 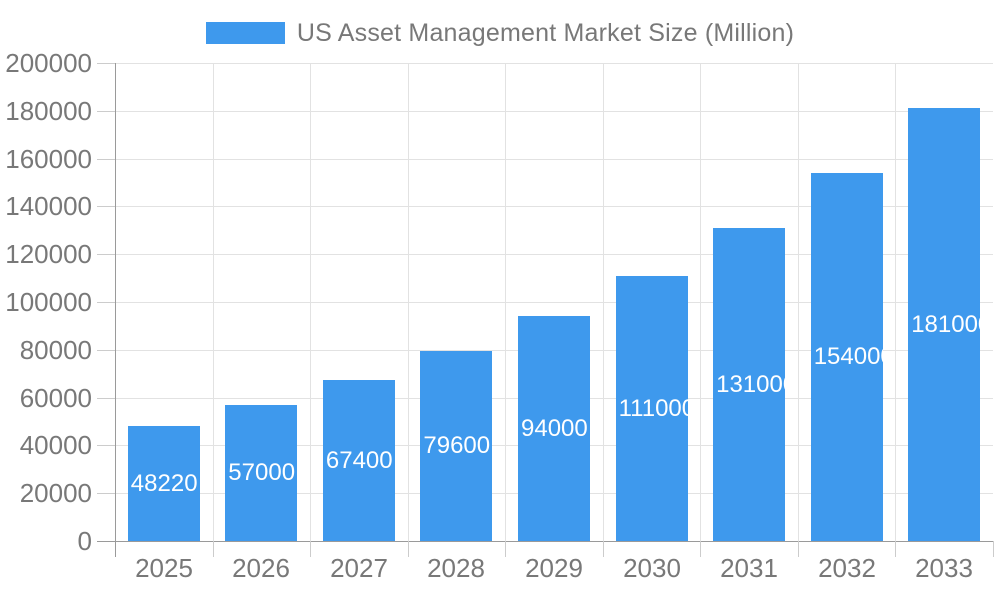 What do you see at coordinates (48, 206) in the screenshot?
I see `y-axis-tick-label: 140000` at bounding box center [48, 206].